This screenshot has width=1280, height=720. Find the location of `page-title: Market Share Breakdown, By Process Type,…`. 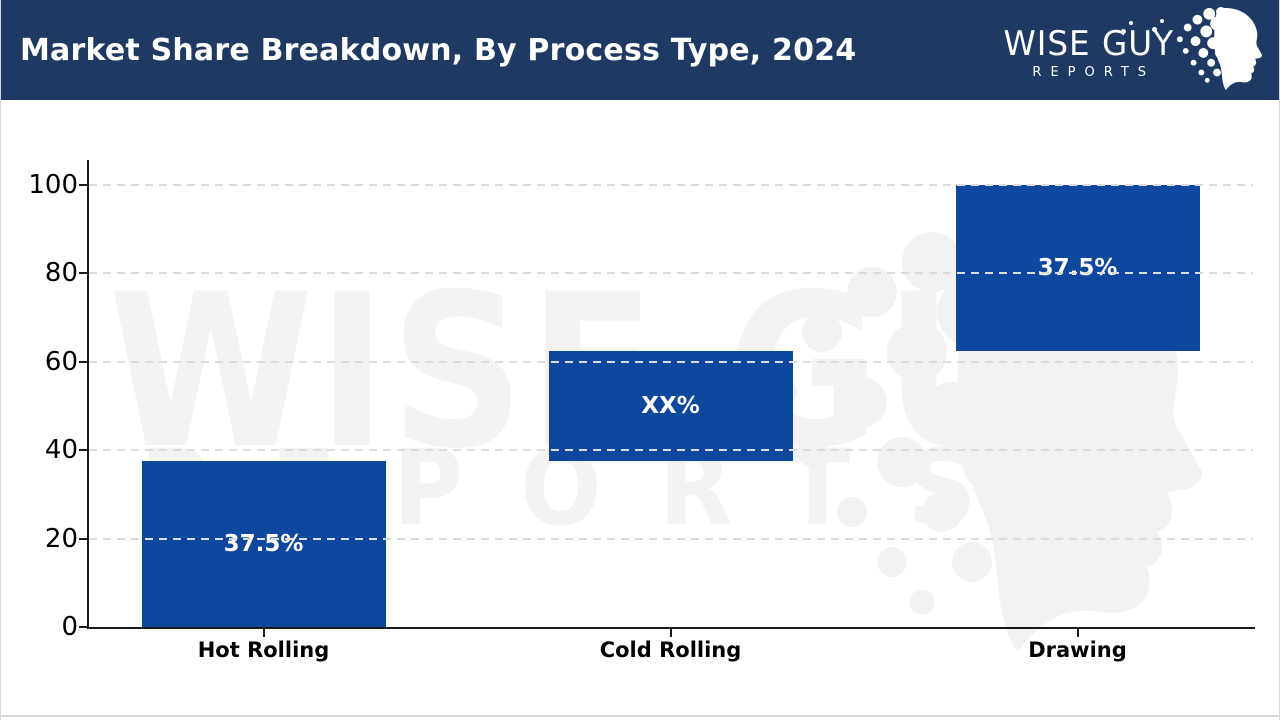

page-title: Market Share Breakdown, By Process Type,… is located at coordinates (438, 50).